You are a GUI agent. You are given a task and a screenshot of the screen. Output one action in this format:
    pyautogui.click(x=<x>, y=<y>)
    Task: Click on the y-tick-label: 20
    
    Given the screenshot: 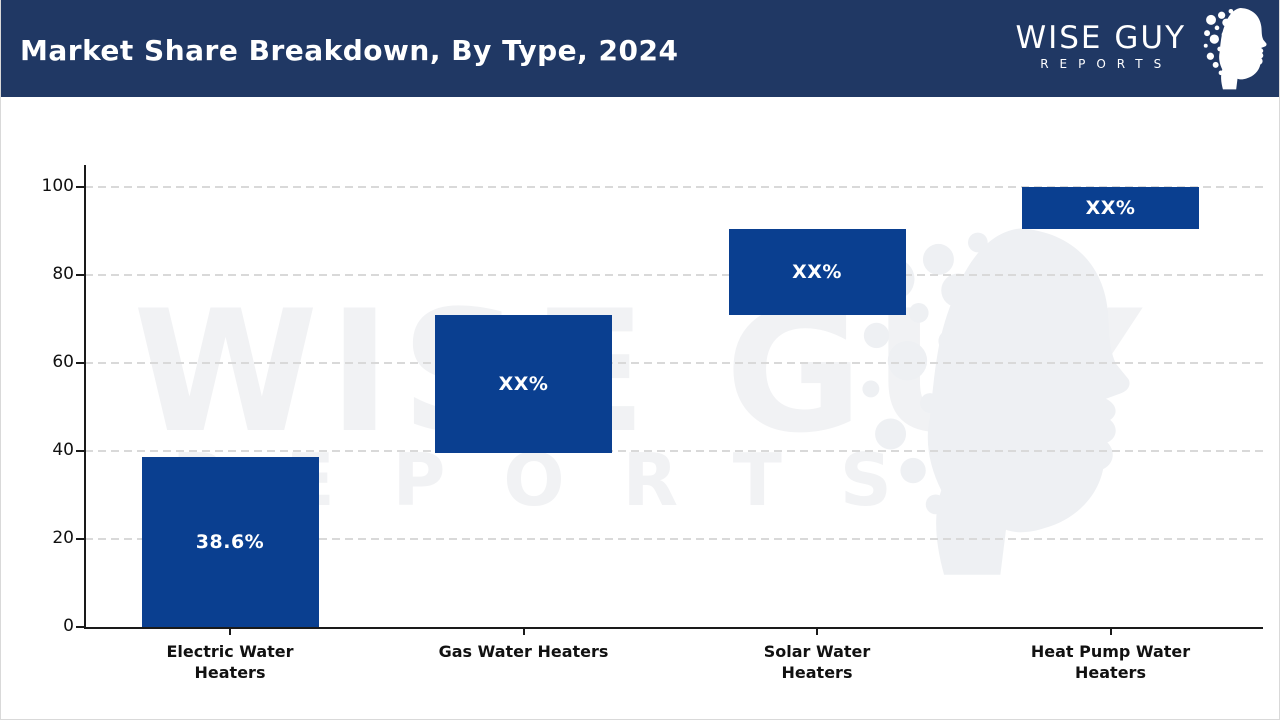 What is the action you would take?
    pyautogui.click(x=63, y=538)
    